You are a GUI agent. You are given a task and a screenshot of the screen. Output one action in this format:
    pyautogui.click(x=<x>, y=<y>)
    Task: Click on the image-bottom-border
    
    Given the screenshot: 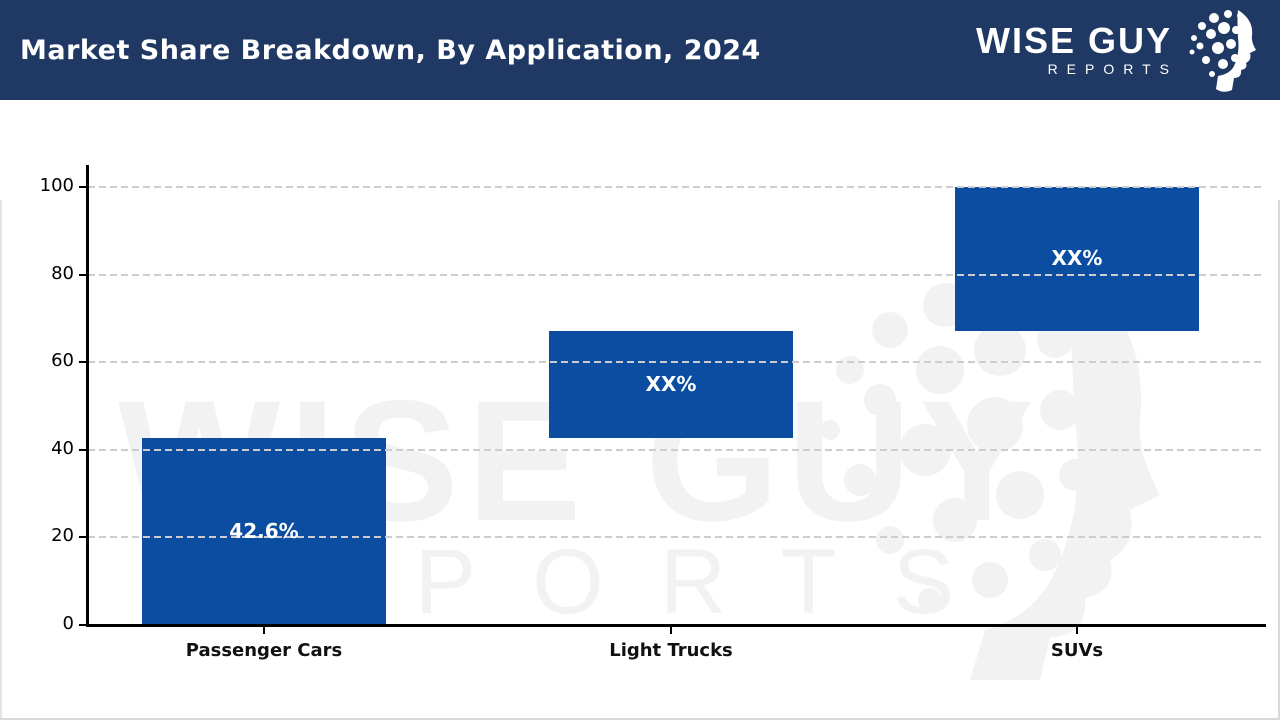 What is the action you would take?
    pyautogui.click(x=640, y=719)
    